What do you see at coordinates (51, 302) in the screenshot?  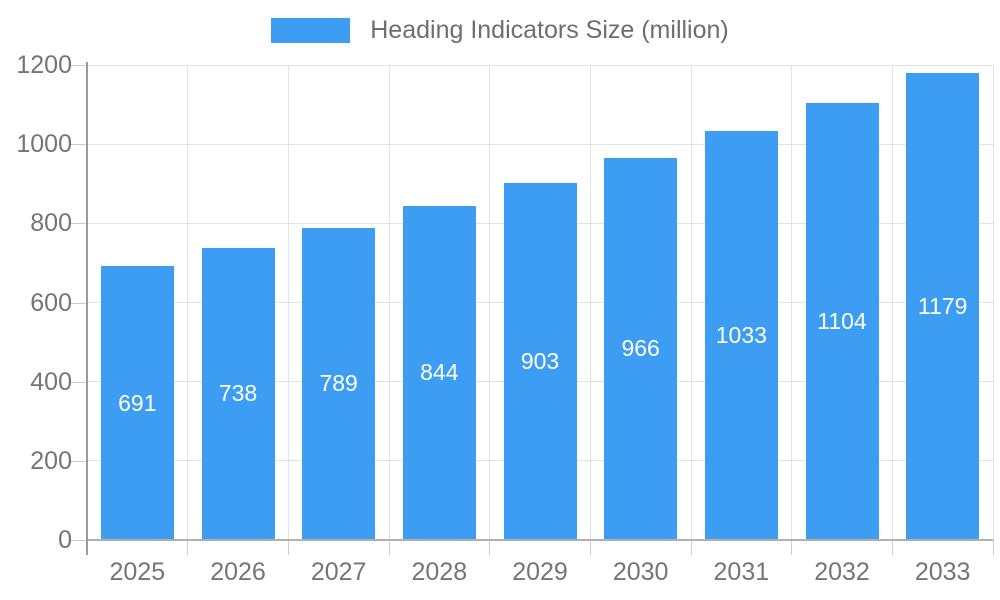 I see `y-axis-label: 600` at bounding box center [51, 302].